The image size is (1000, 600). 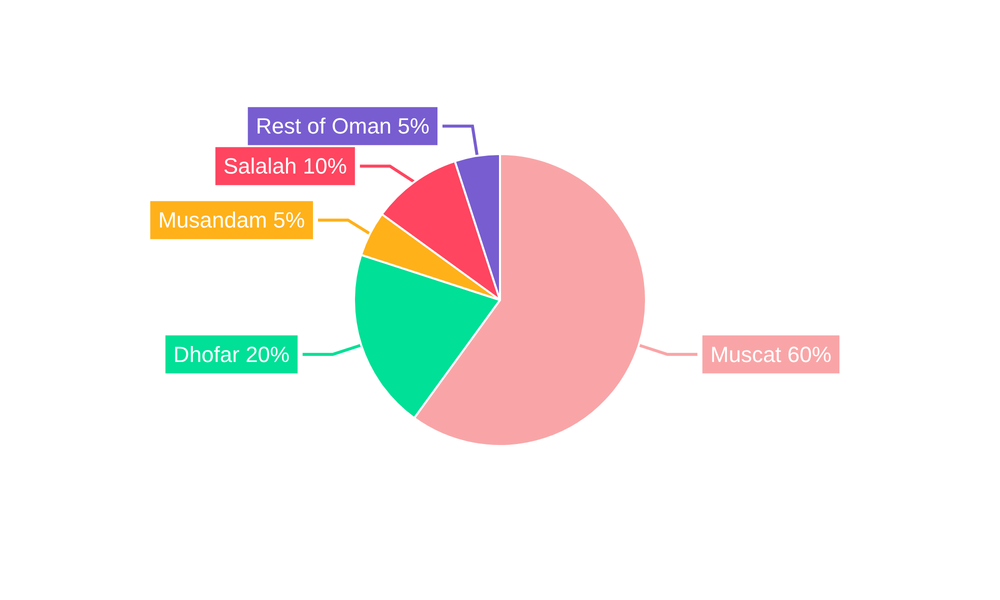 What do you see at coordinates (231, 220) in the screenshot?
I see `slice-label: Musandam 5%` at bounding box center [231, 220].